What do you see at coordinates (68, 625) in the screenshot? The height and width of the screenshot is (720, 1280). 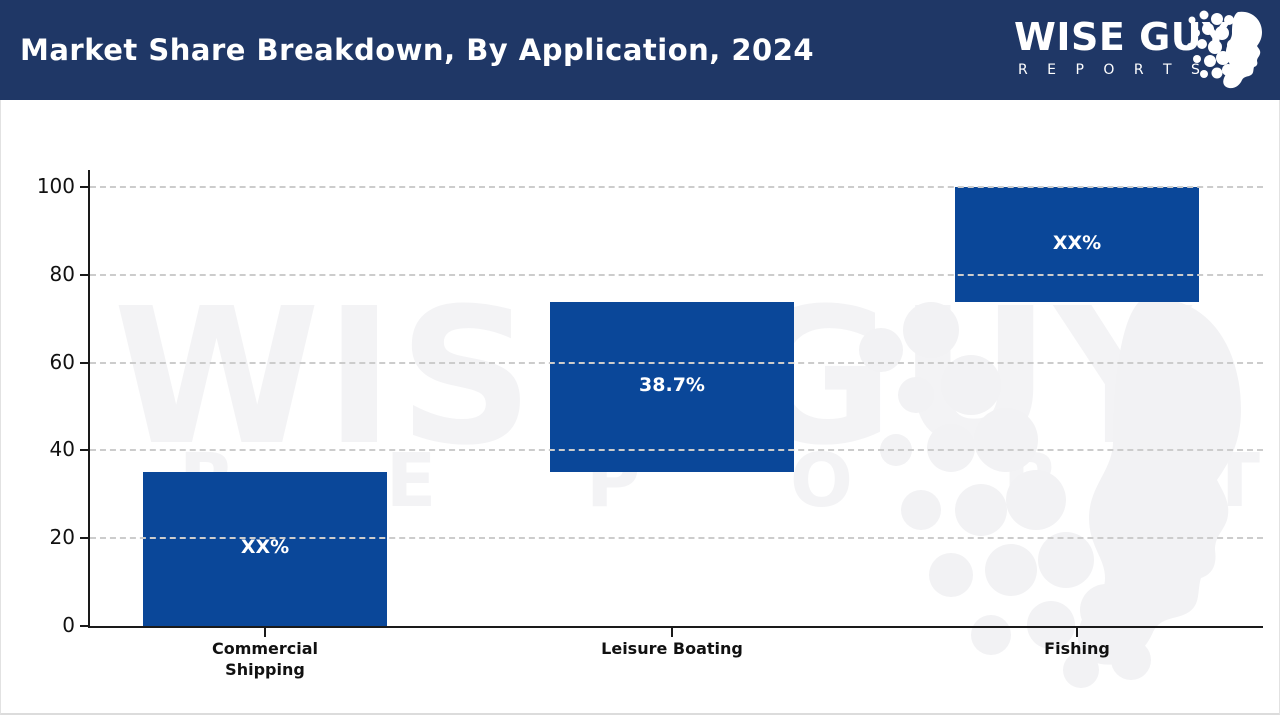 I see `y-tick-label: 0` at bounding box center [68, 625].